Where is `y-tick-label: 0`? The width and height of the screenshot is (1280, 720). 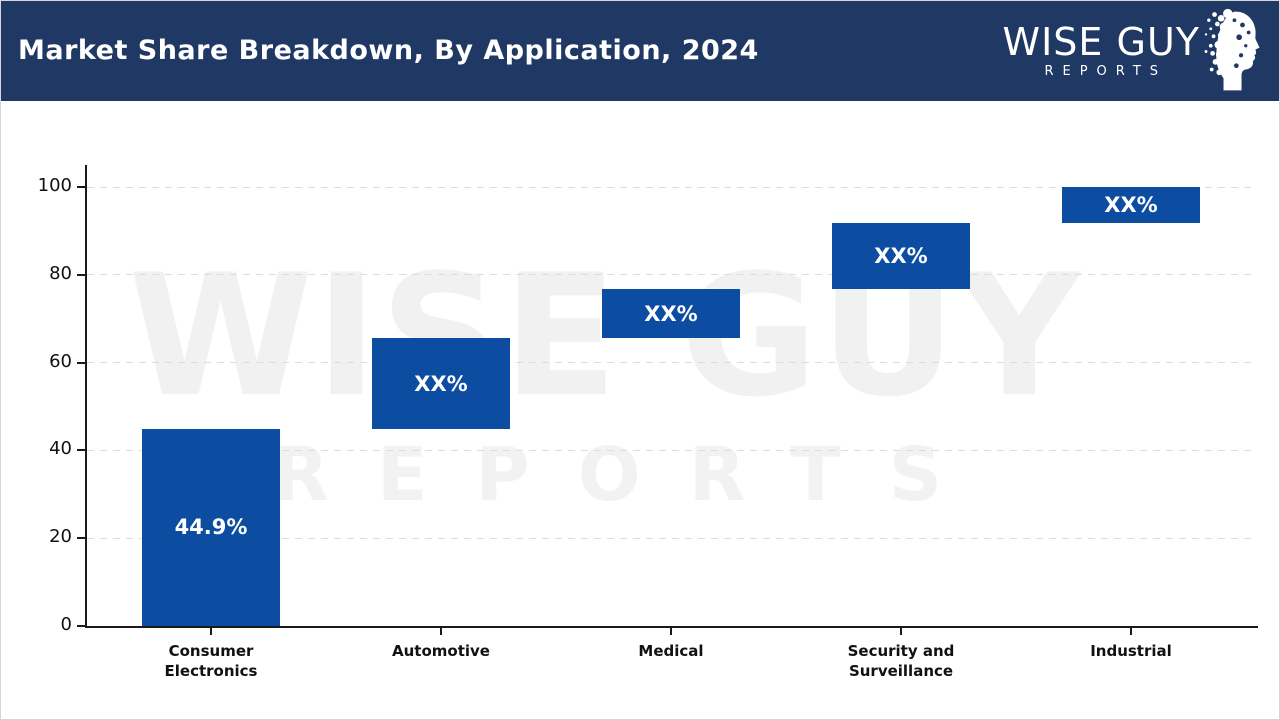
y-tick-label: 0 is located at coordinates (66, 624).